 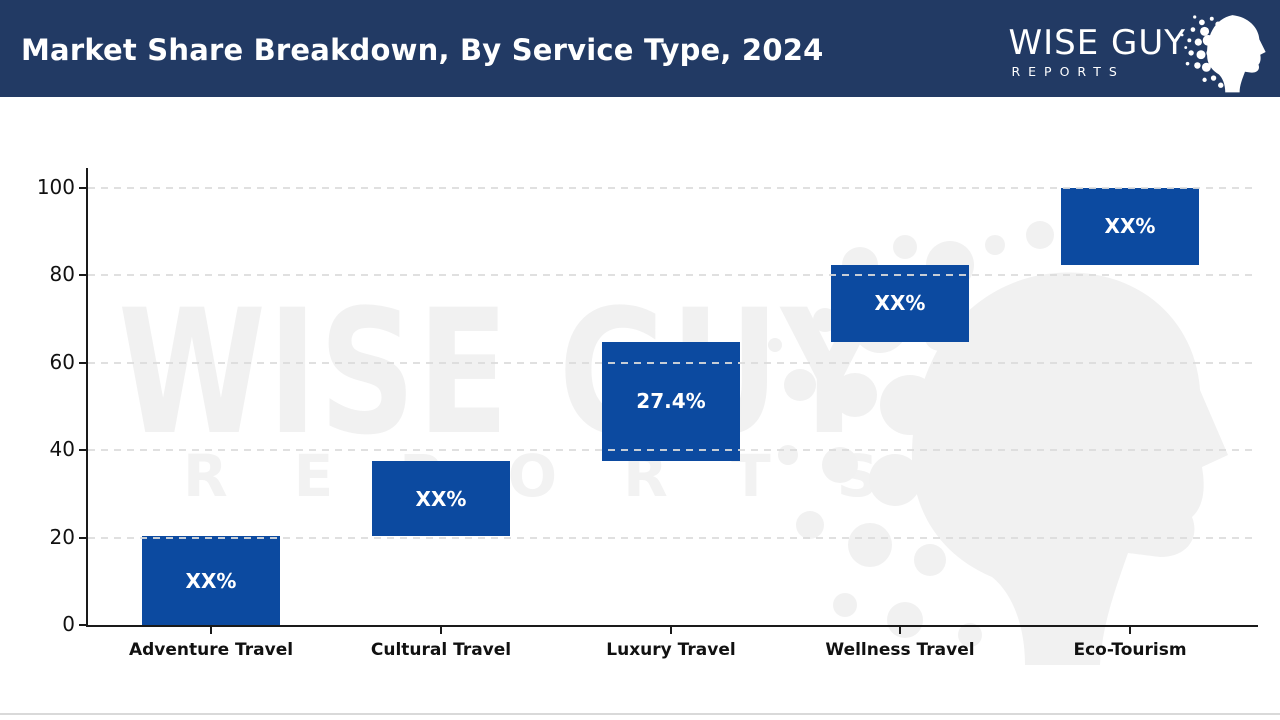 I want to click on bar-value-label-4: XX%, so click(x=900, y=303).